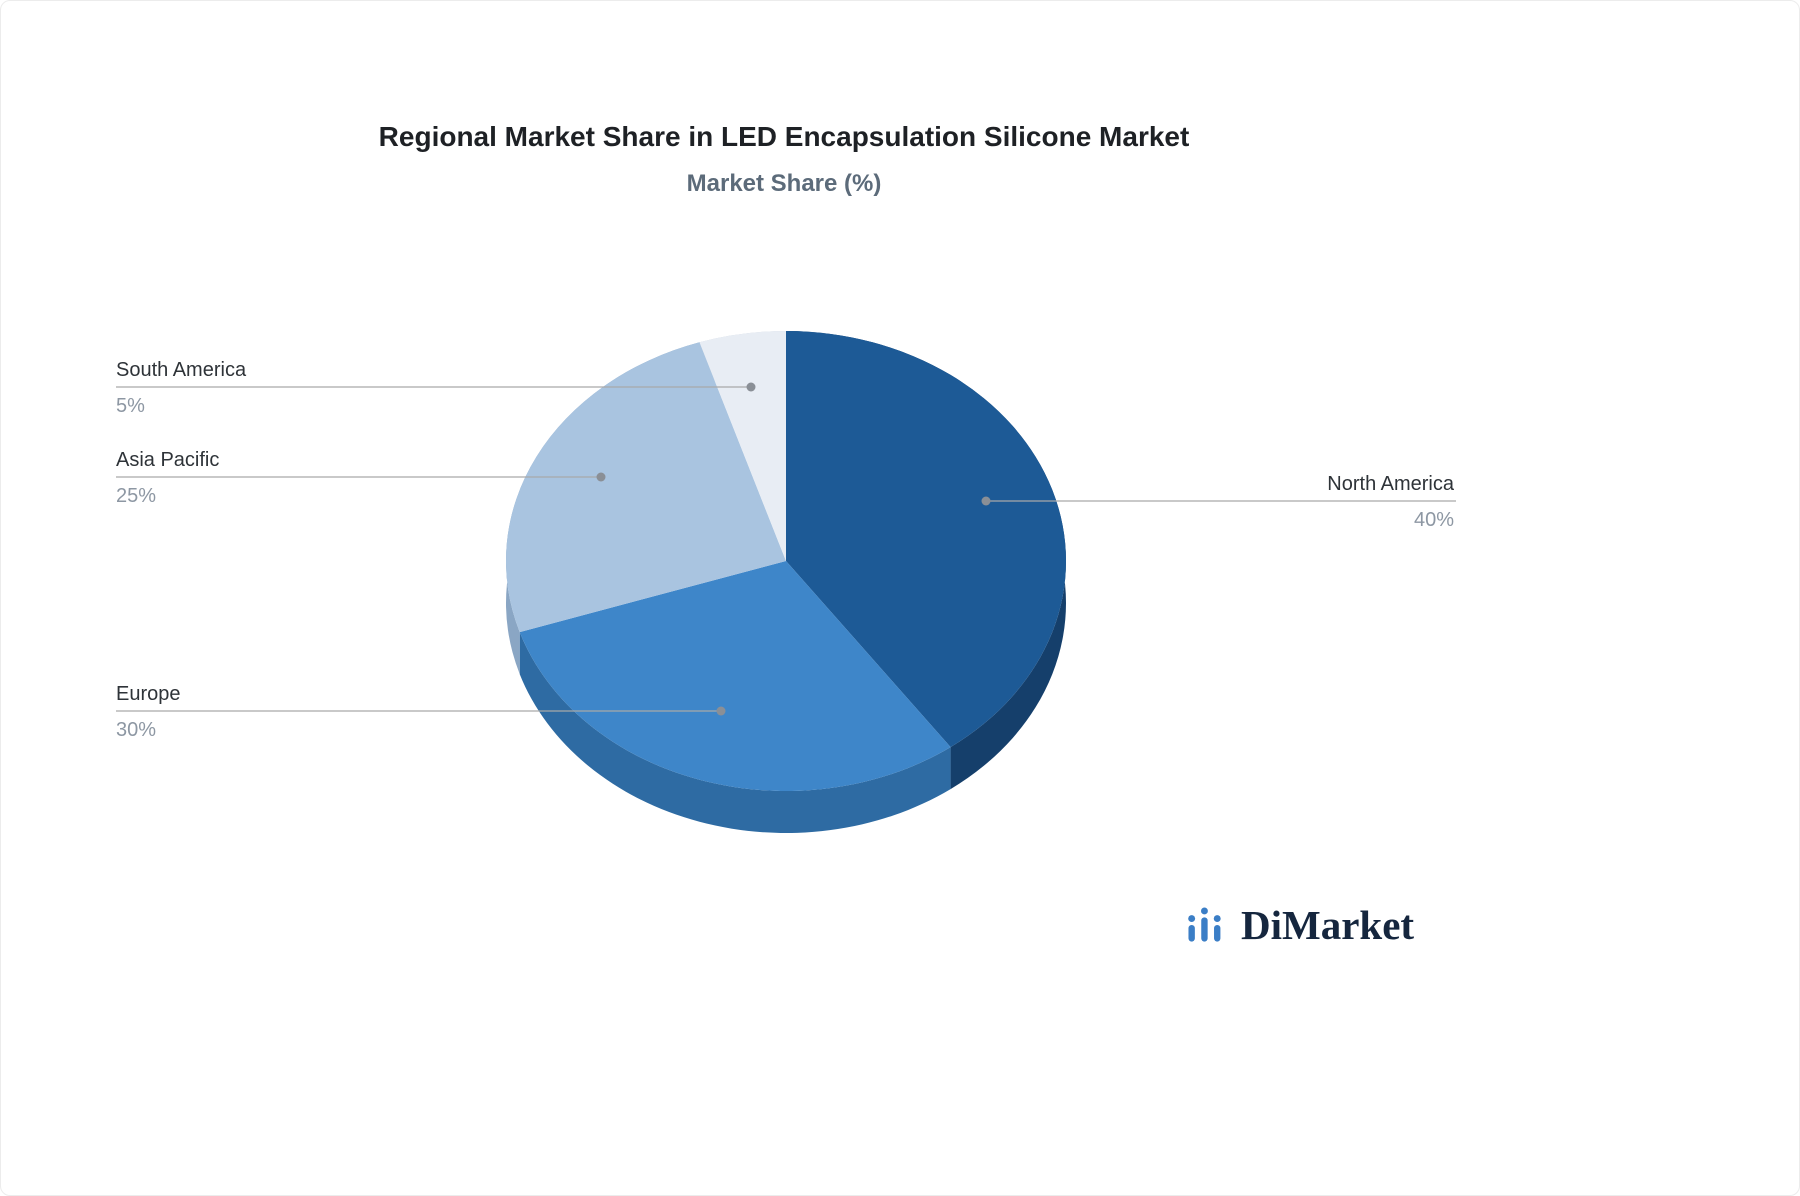 The height and width of the screenshot is (1196, 1800). Describe the element at coordinates (1204, 924) in the screenshot. I see `bar-chart-logo-icon` at that location.